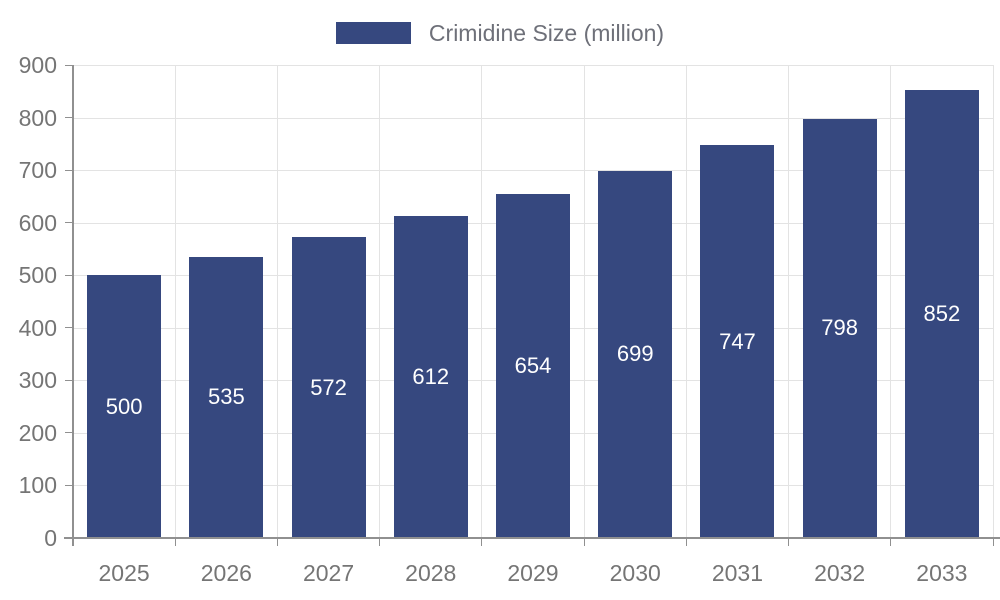  I want to click on bar: 572, so click(328, 387).